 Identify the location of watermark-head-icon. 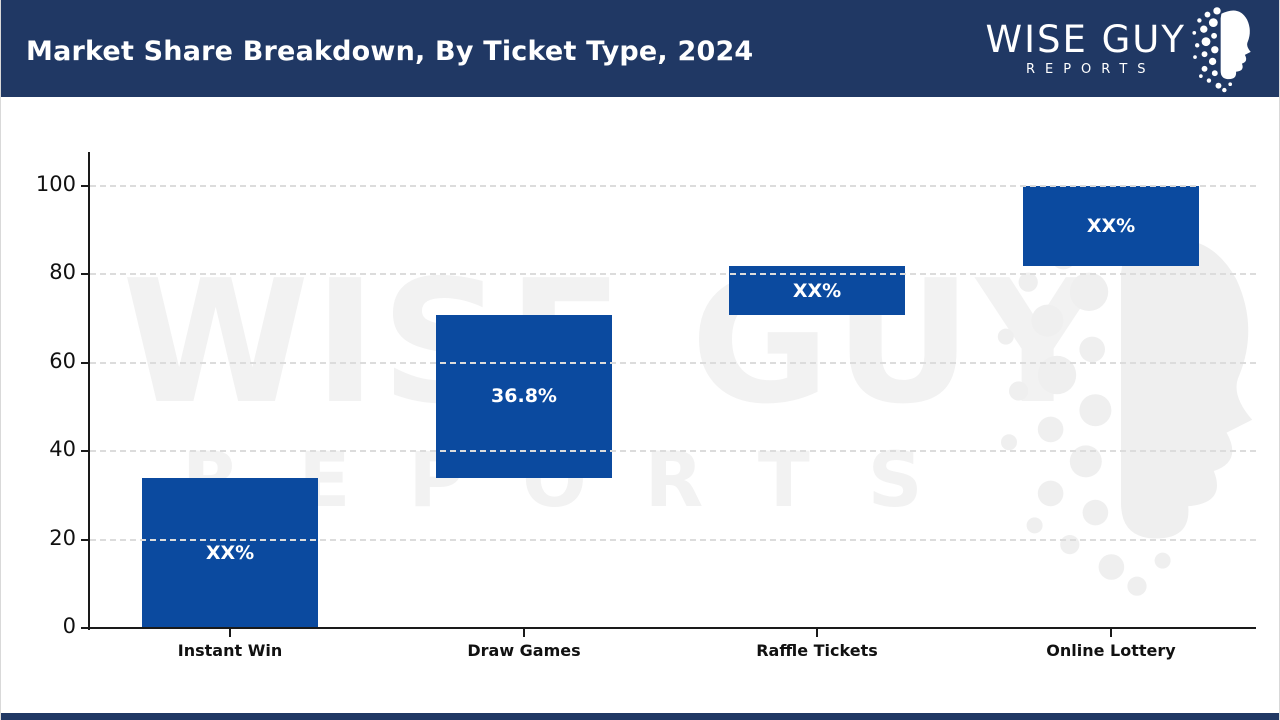
(1125, 410).